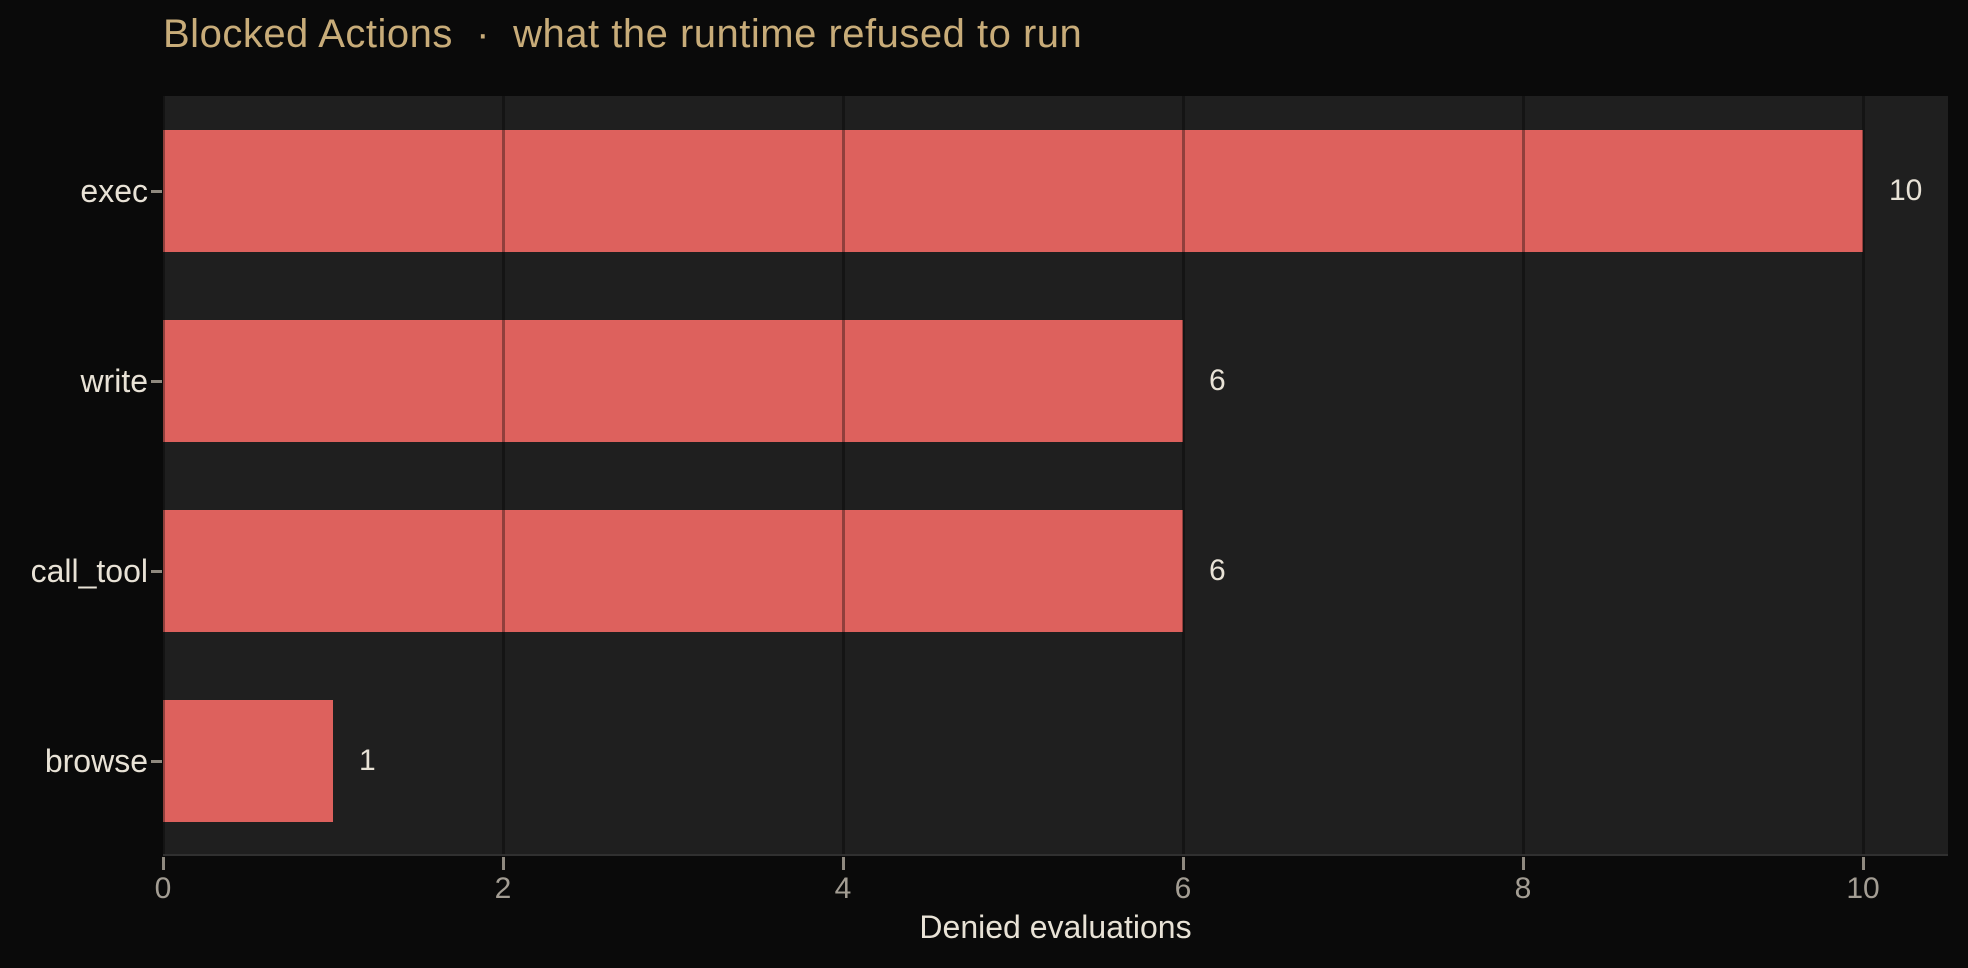 This screenshot has height=968, width=1968. What do you see at coordinates (503, 888) in the screenshot?
I see `x-tick-label-2: 2` at bounding box center [503, 888].